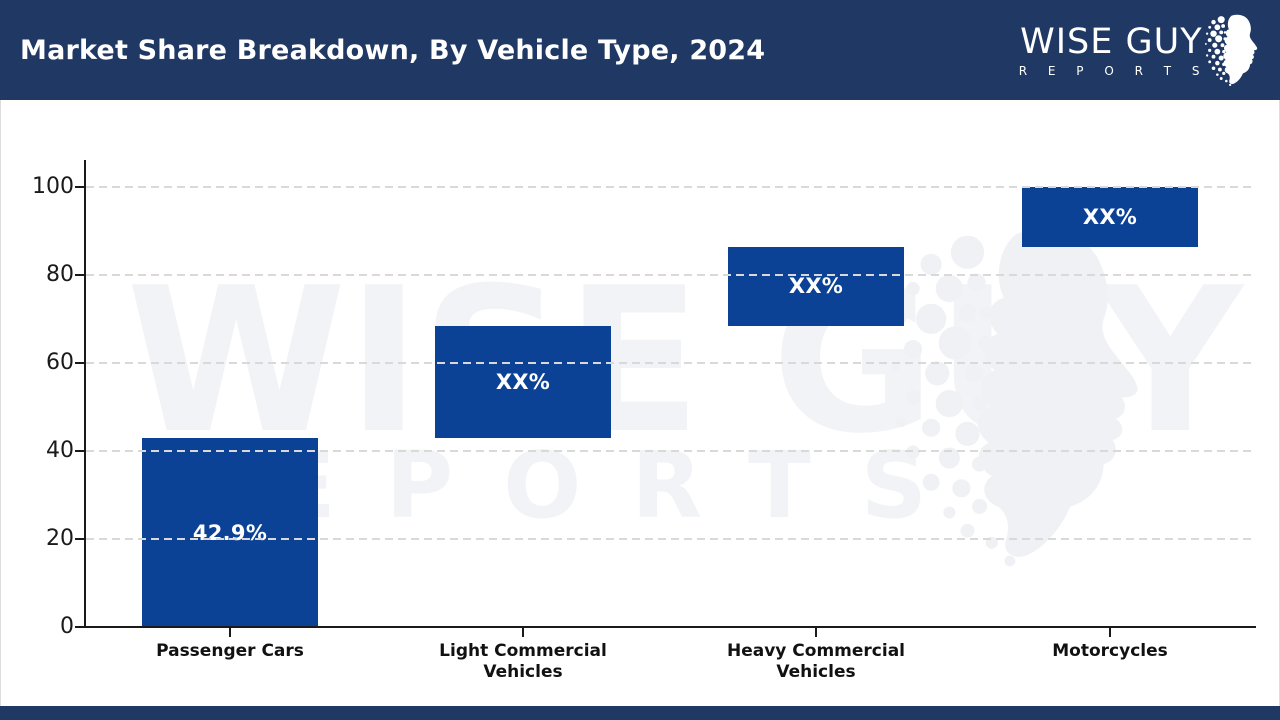 The image size is (1280, 720). Describe the element at coordinates (1113, 70) in the screenshot. I see `brand-subtitle: R E P O R T S` at that location.